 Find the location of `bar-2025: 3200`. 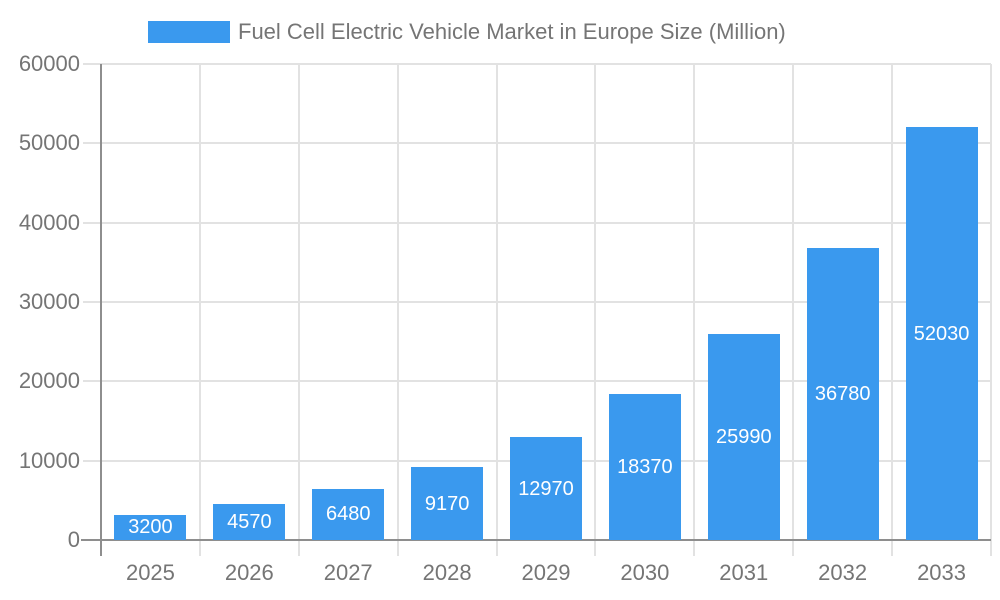

bar-2025: 3200 is located at coordinates (150, 527).